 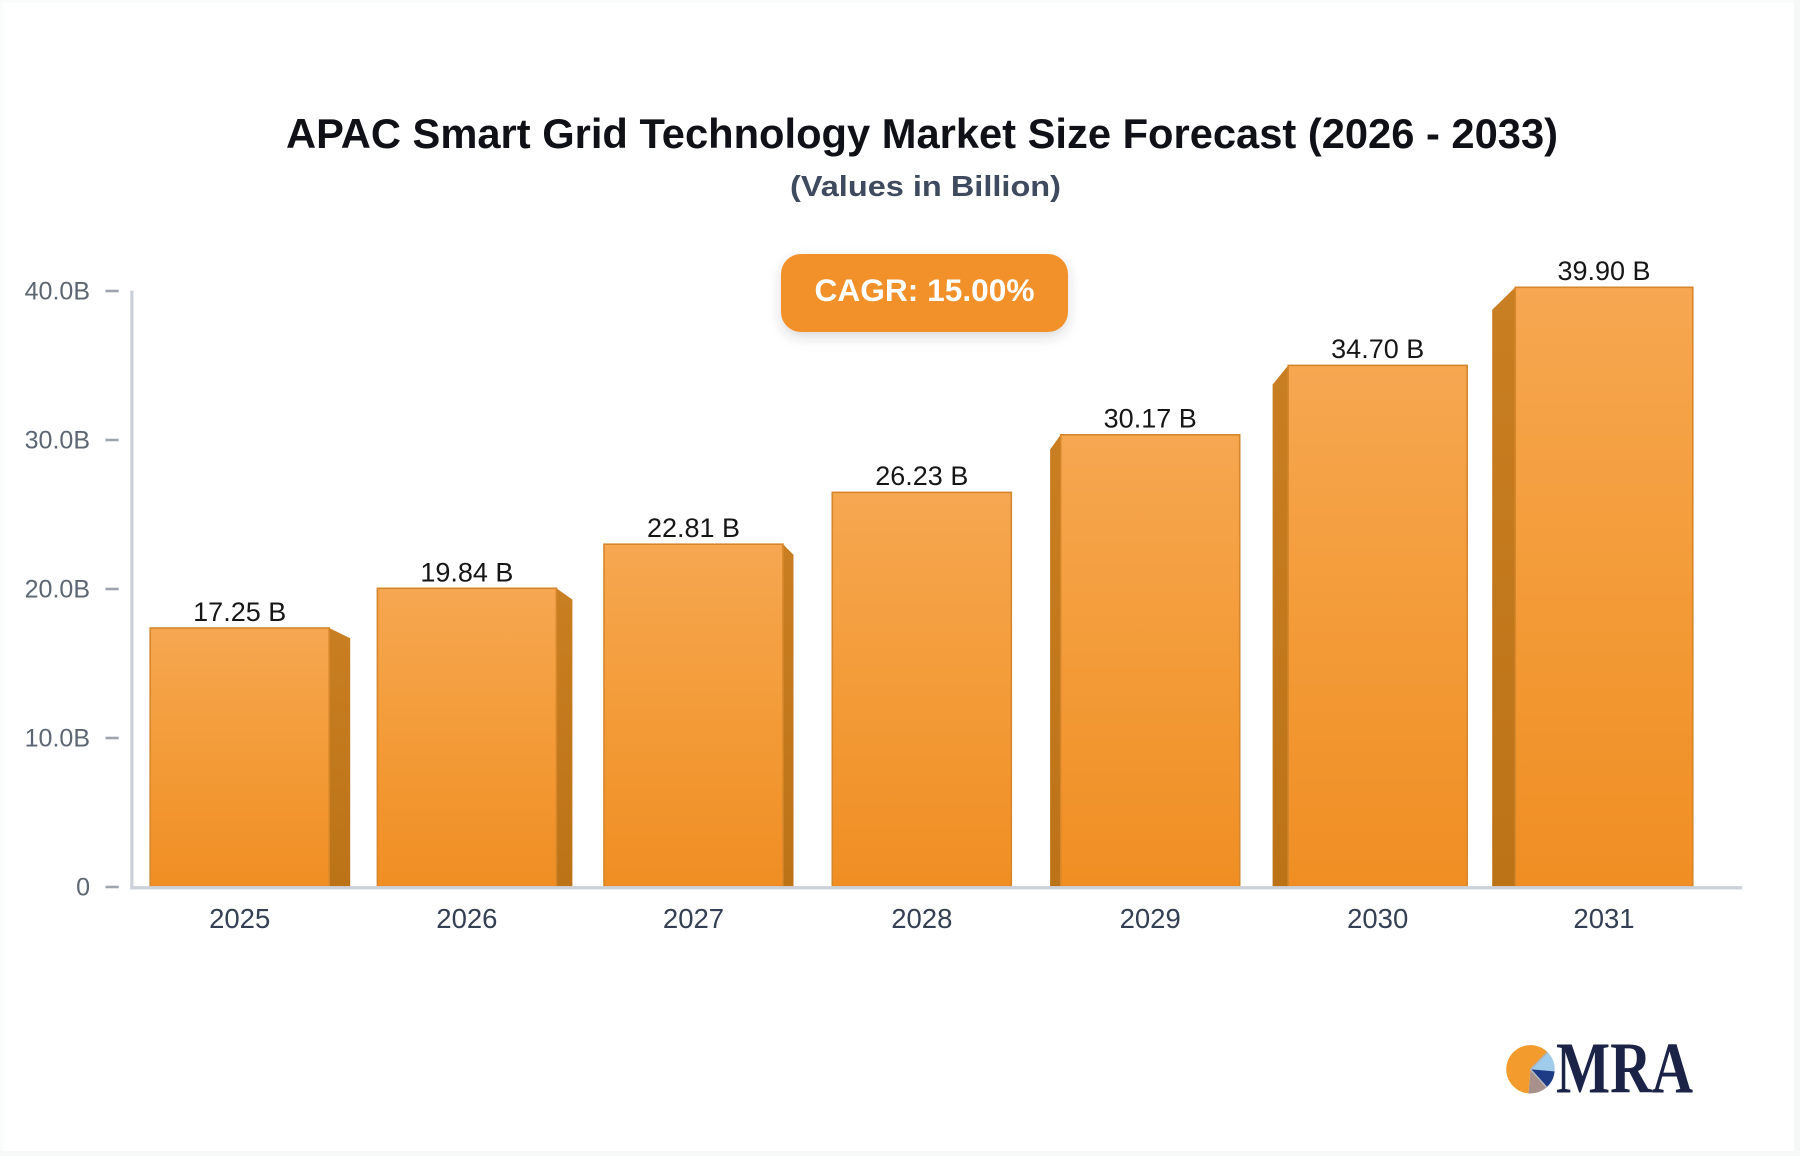 I want to click on svg-text: 20.0B, so click(x=57, y=590).